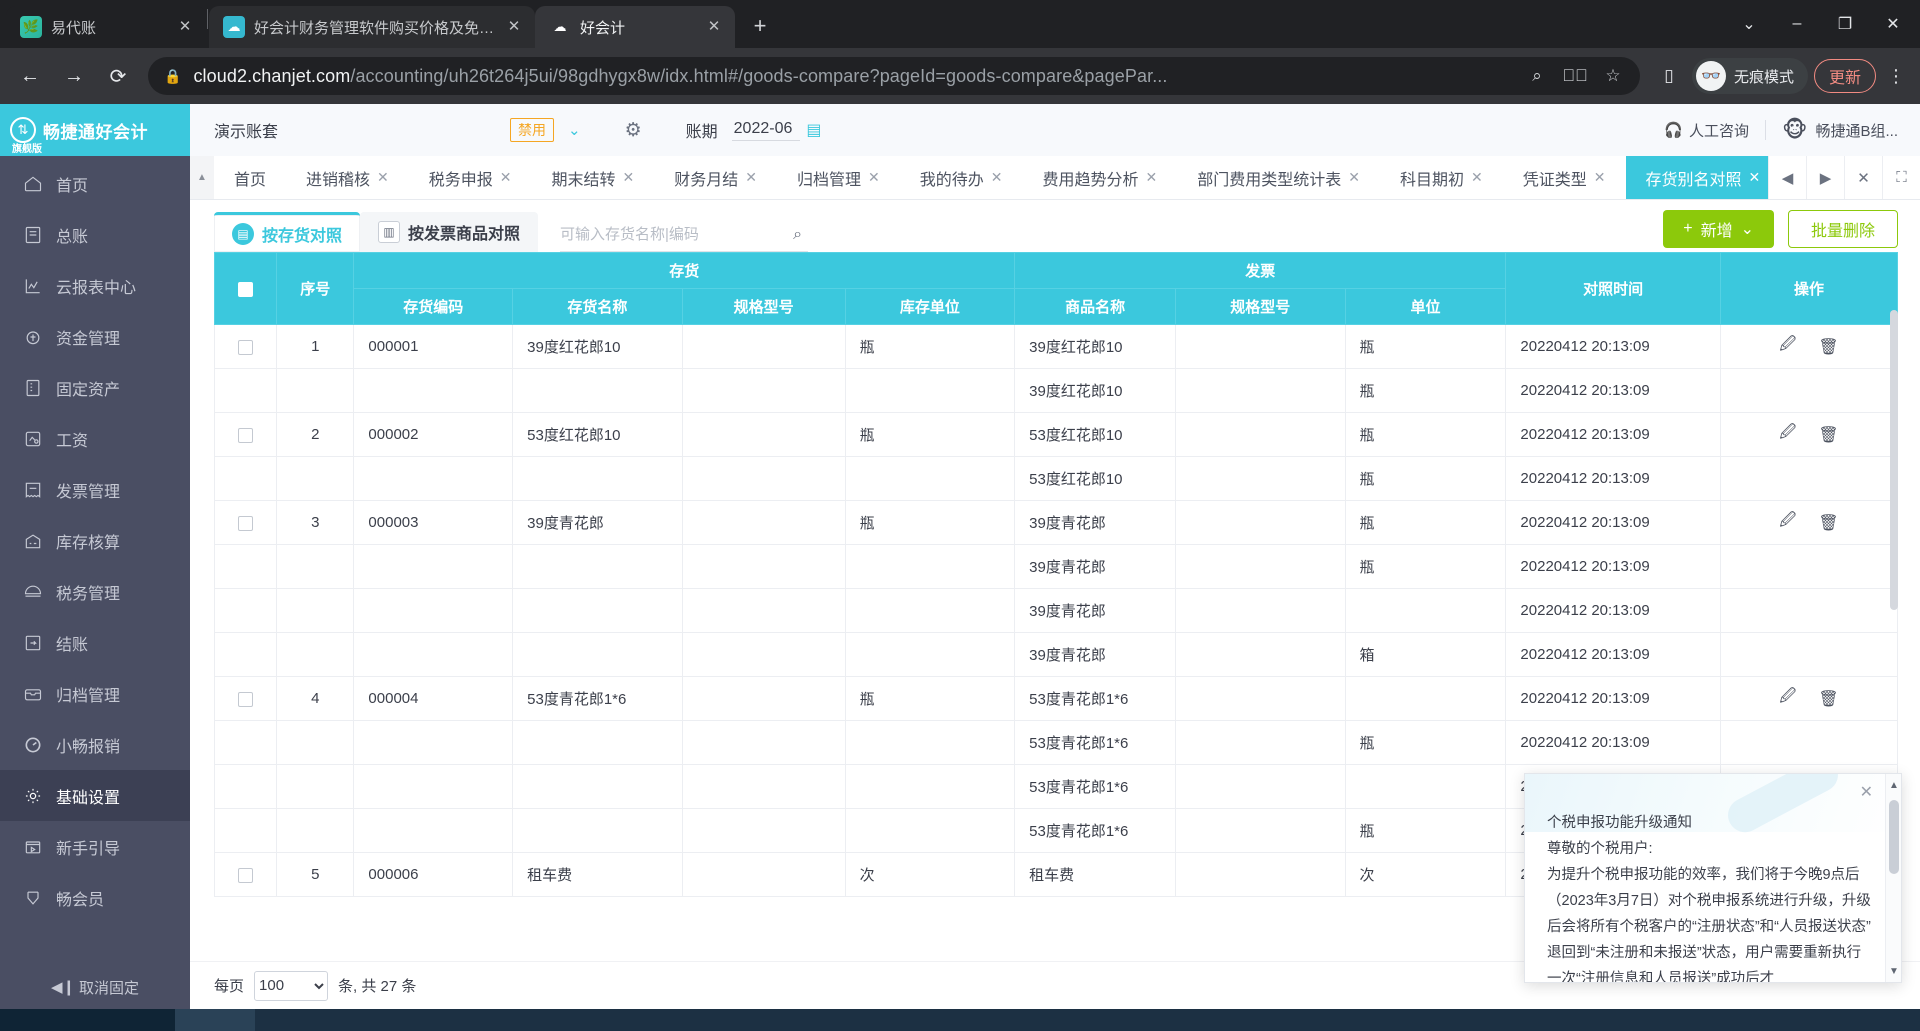 The height and width of the screenshot is (1031, 1920). Describe the element at coordinates (250, 177) in the screenshot. I see `page-tab-home: 首页` at that location.